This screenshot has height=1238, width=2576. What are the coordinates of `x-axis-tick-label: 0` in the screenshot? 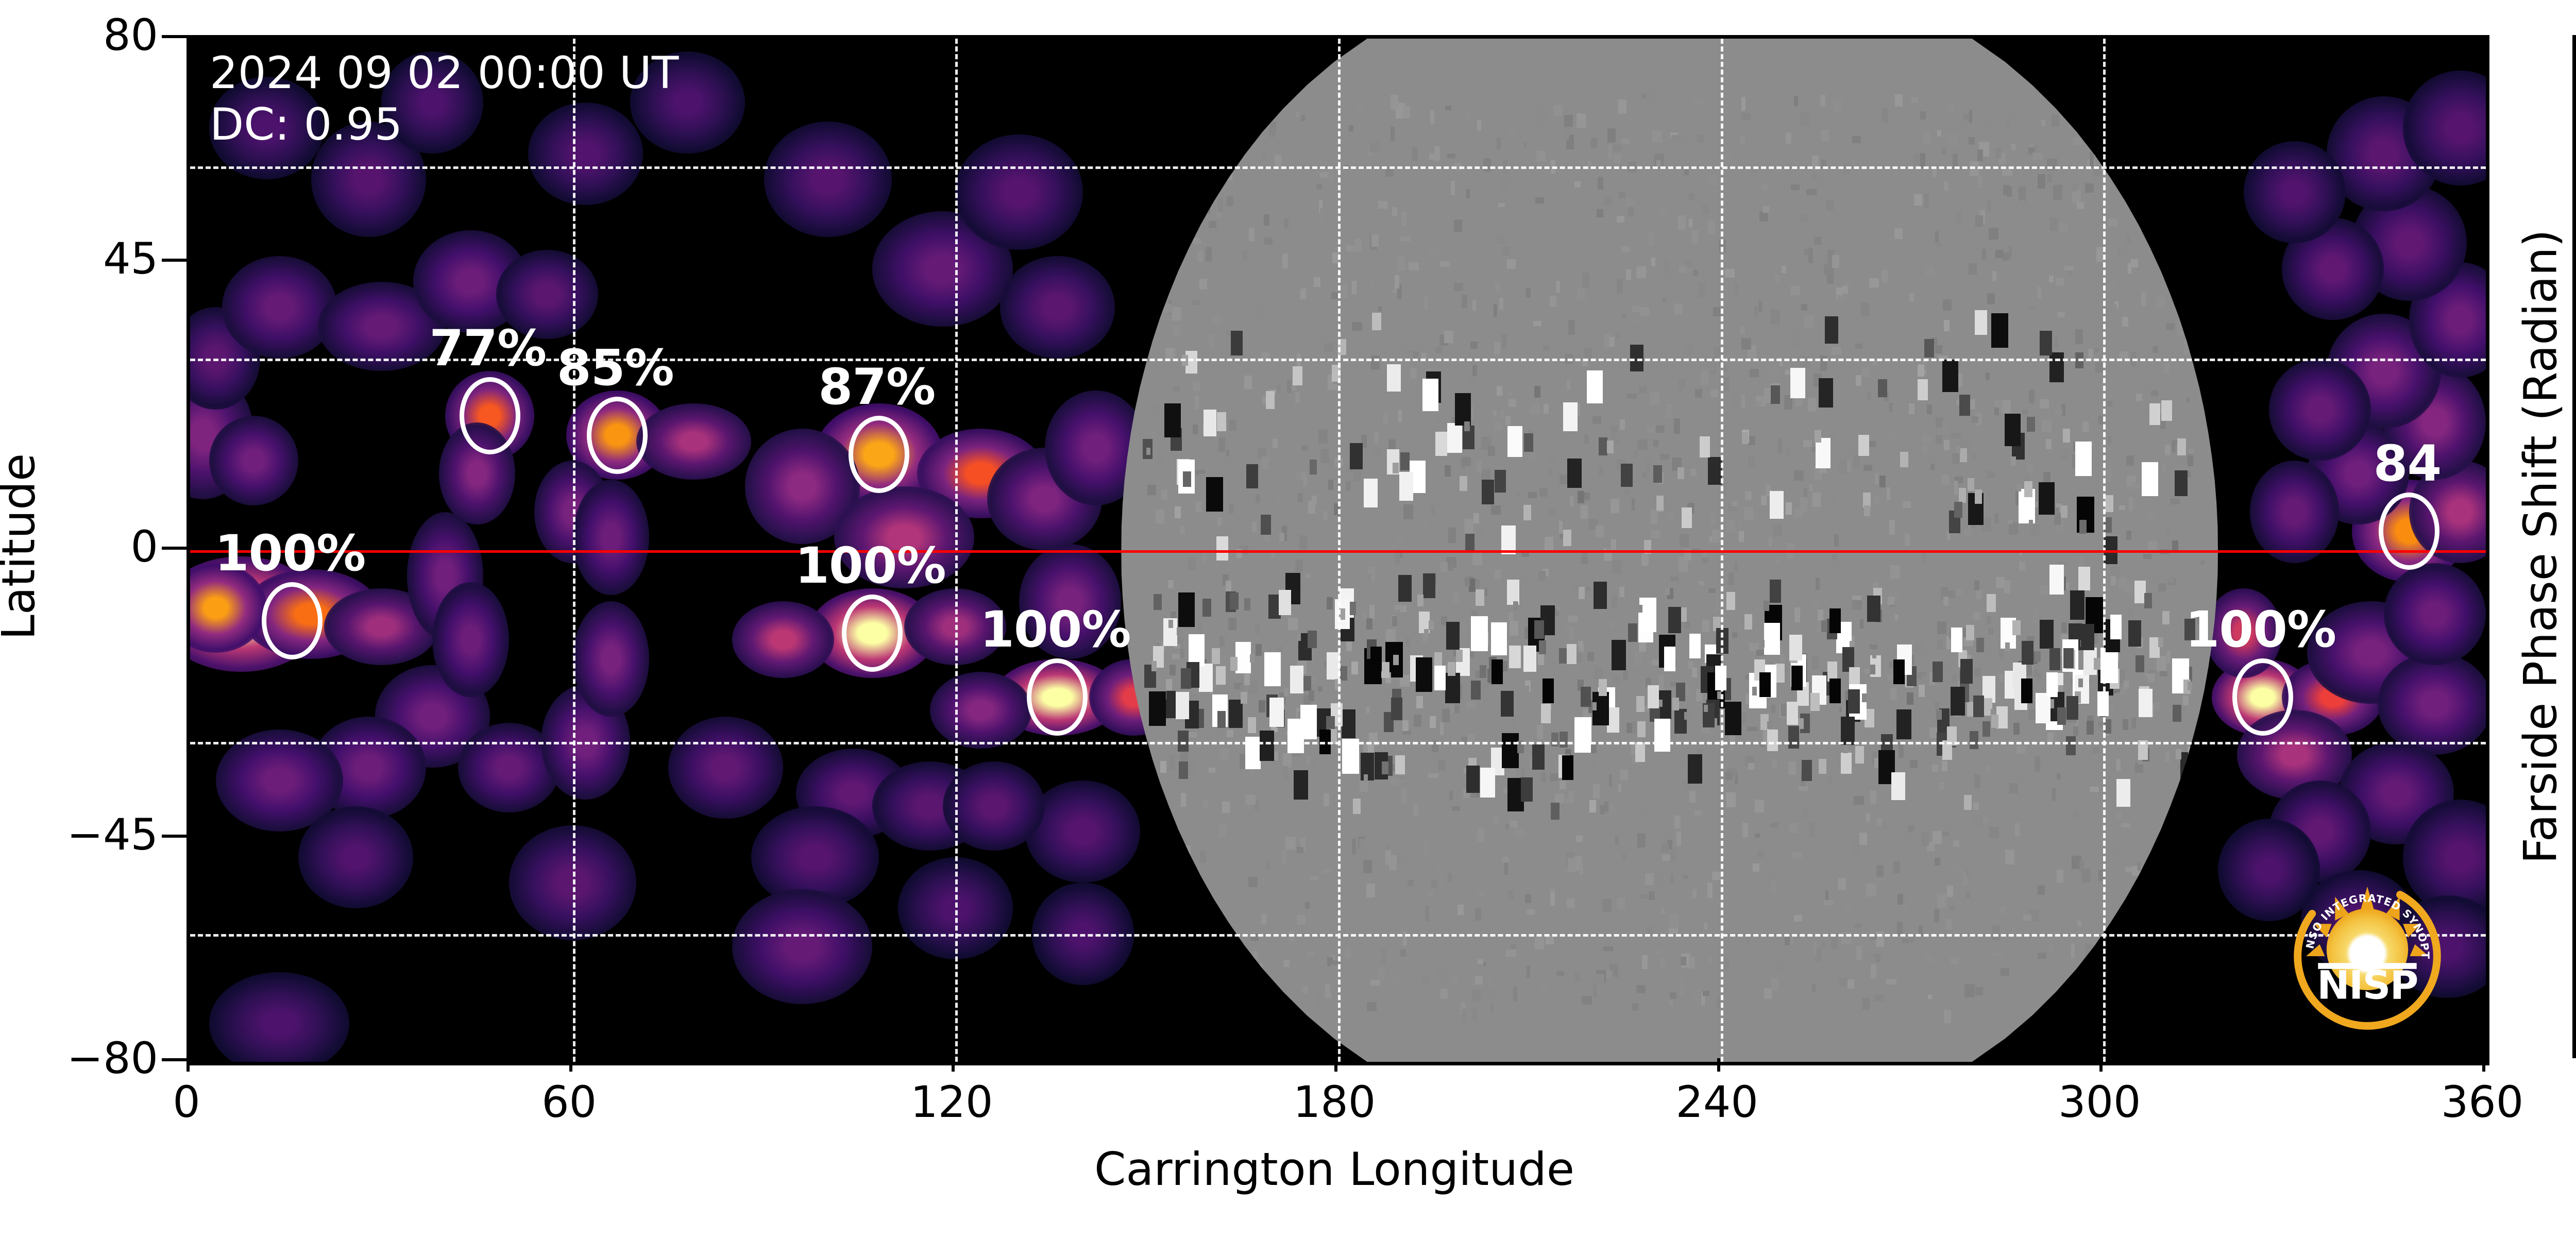 It's located at (186, 1102).